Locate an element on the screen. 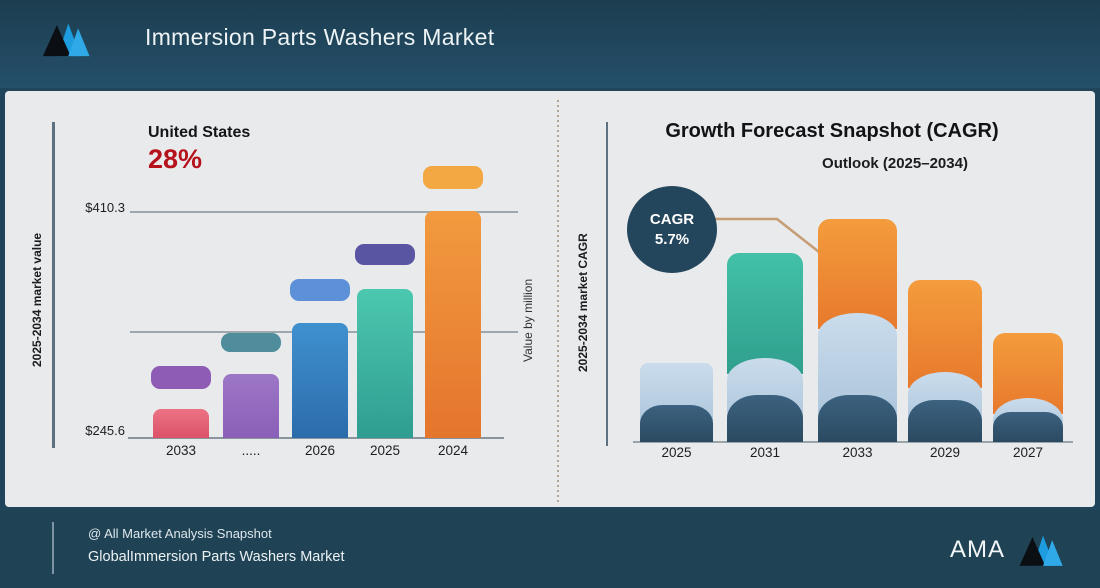 This screenshot has height=588, width=1100. bar-cap-2025 is located at coordinates (385, 254).